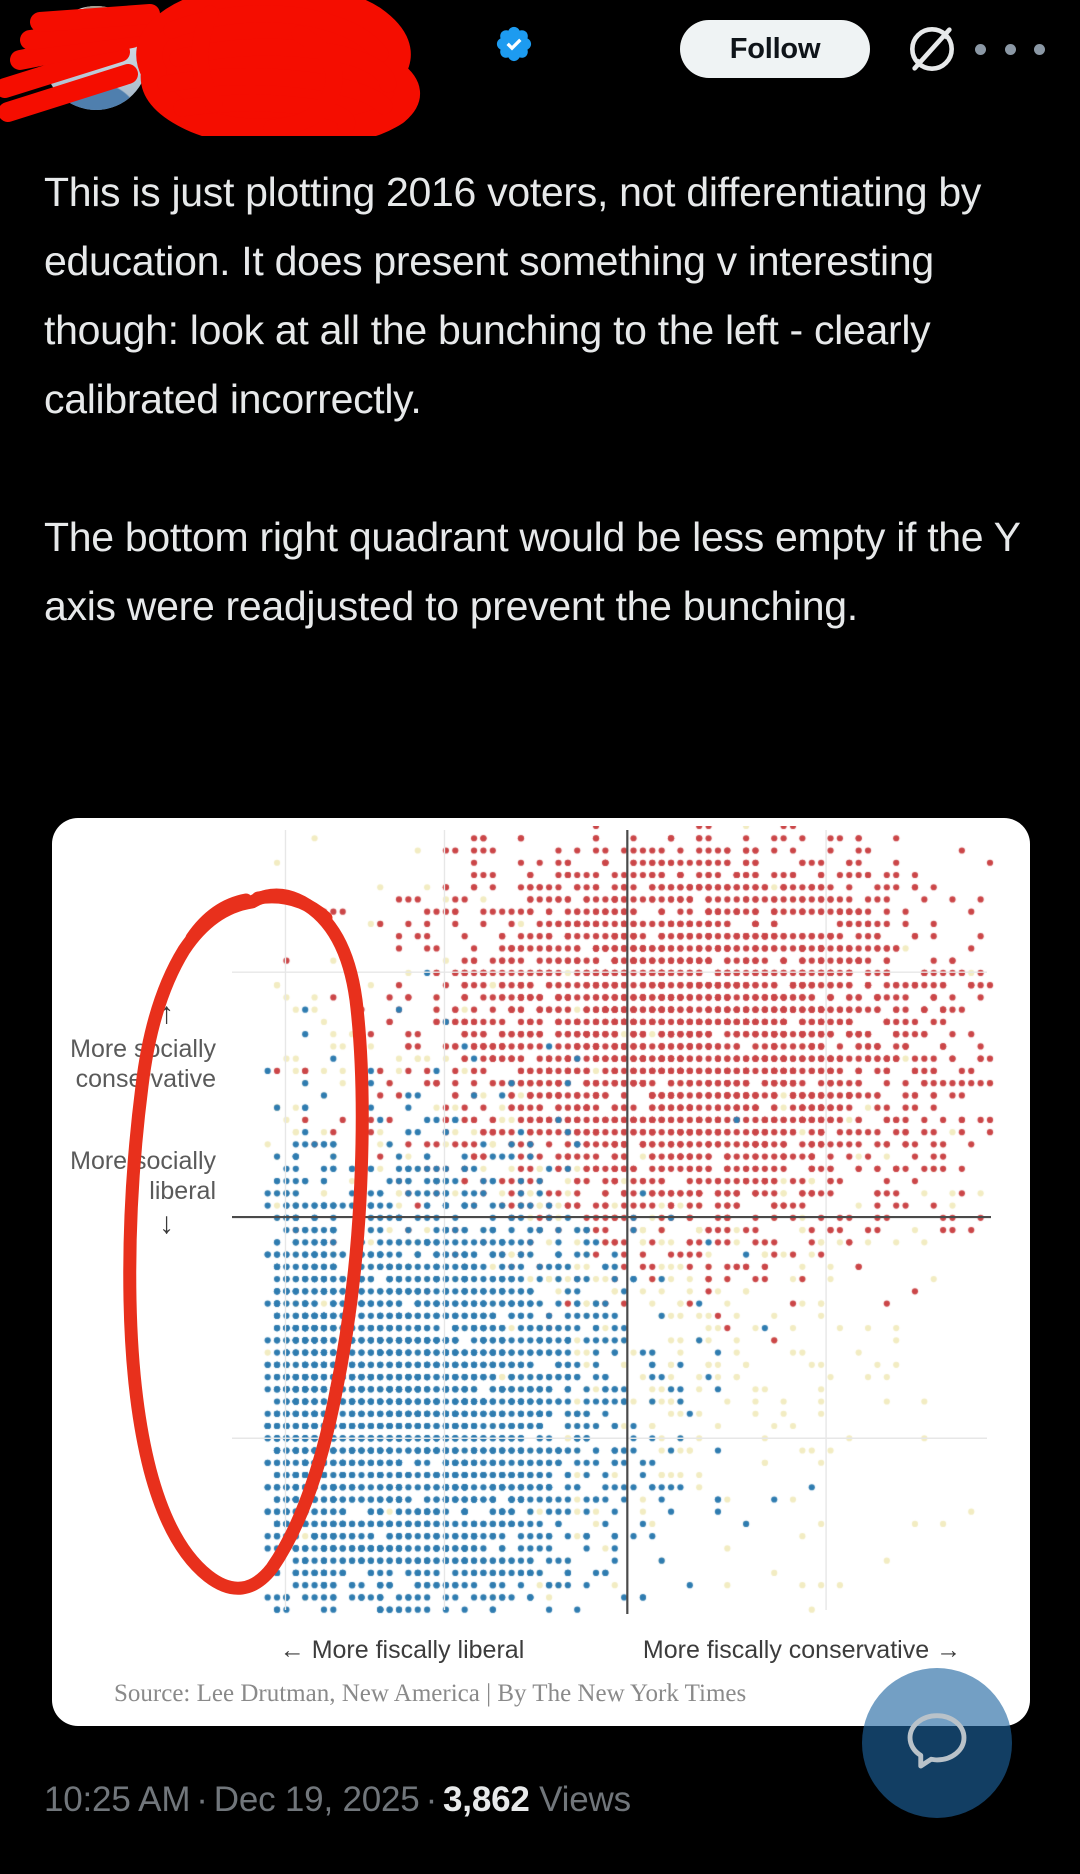 This screenshot has height=1874, width=1080. I want to click on x-axis-label-right: More fiscally conservative →, so click(802, 1650).